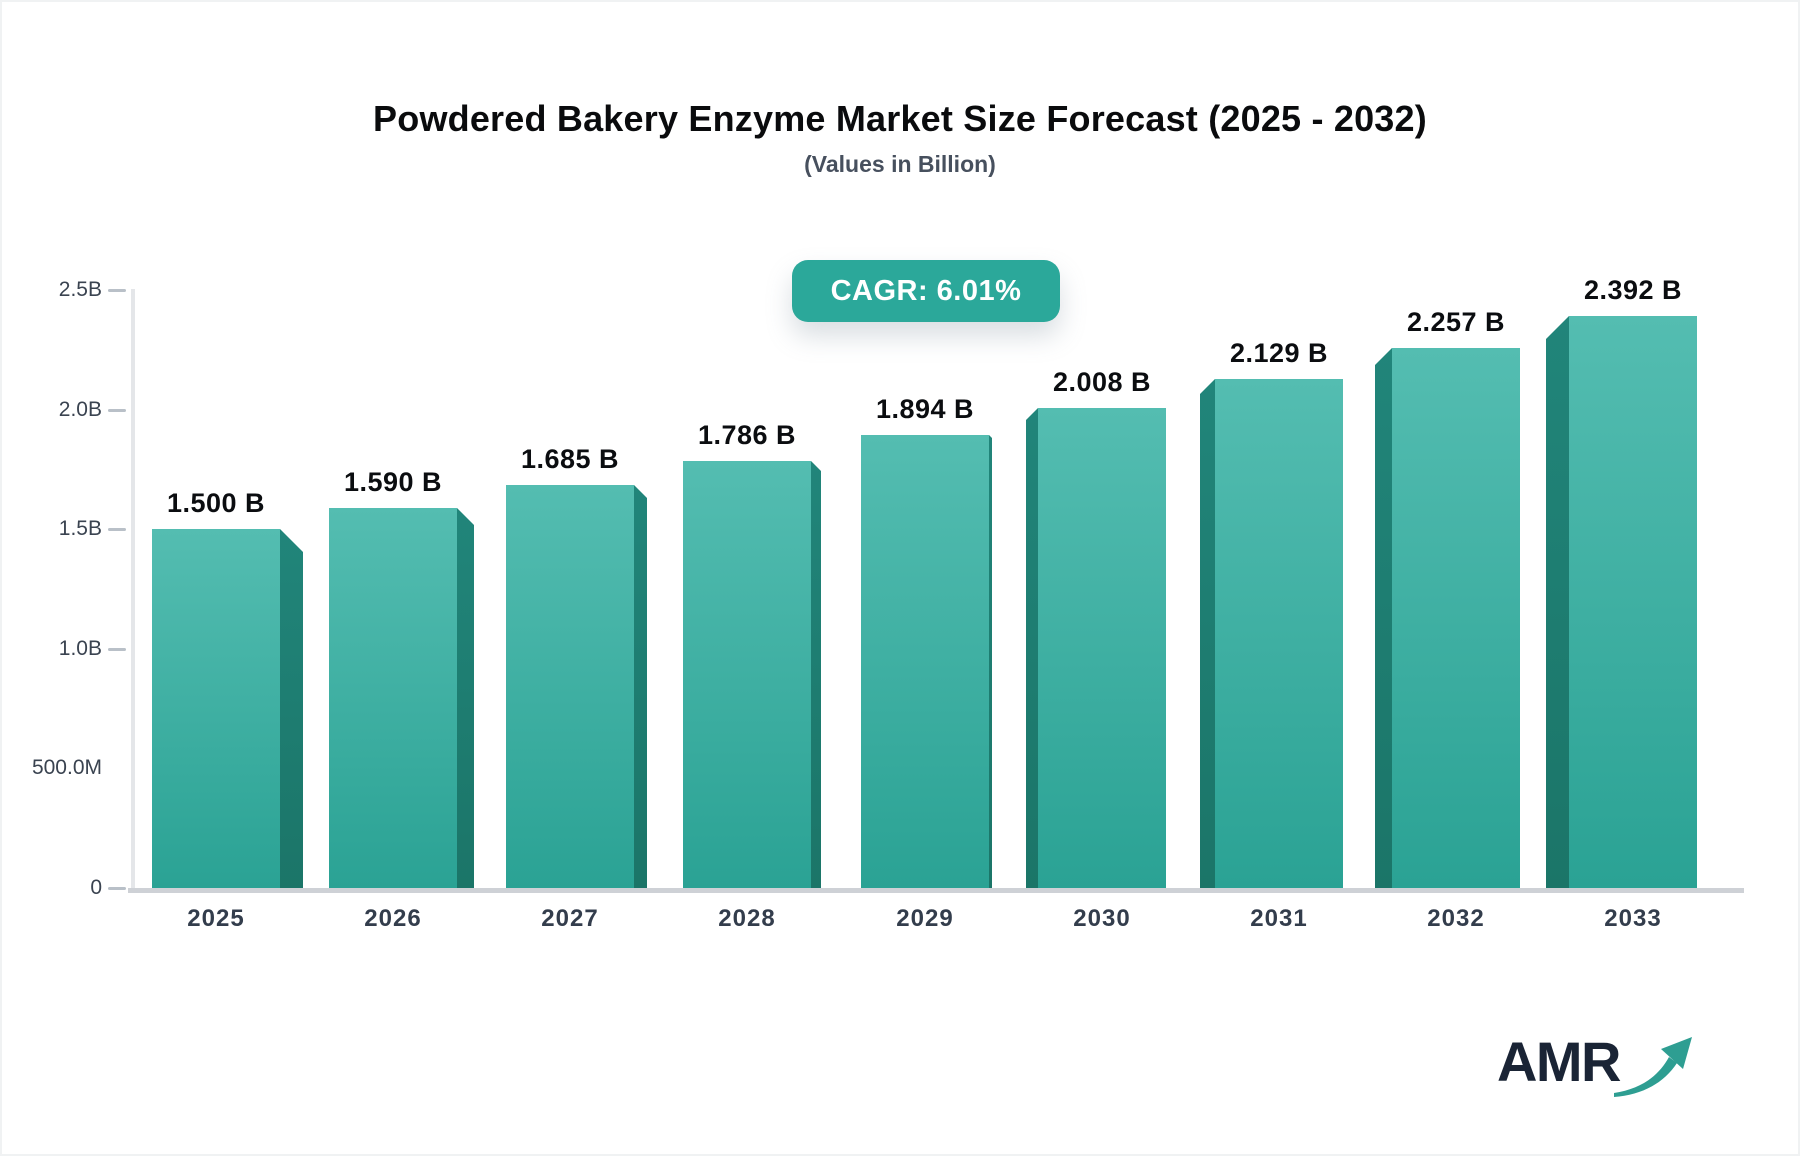 This screenshot has height=1156, width=1800. Describe the element at coordinates (1559, 1061) in the screenshot. I see `amr-logo-text: AMR` at that location.